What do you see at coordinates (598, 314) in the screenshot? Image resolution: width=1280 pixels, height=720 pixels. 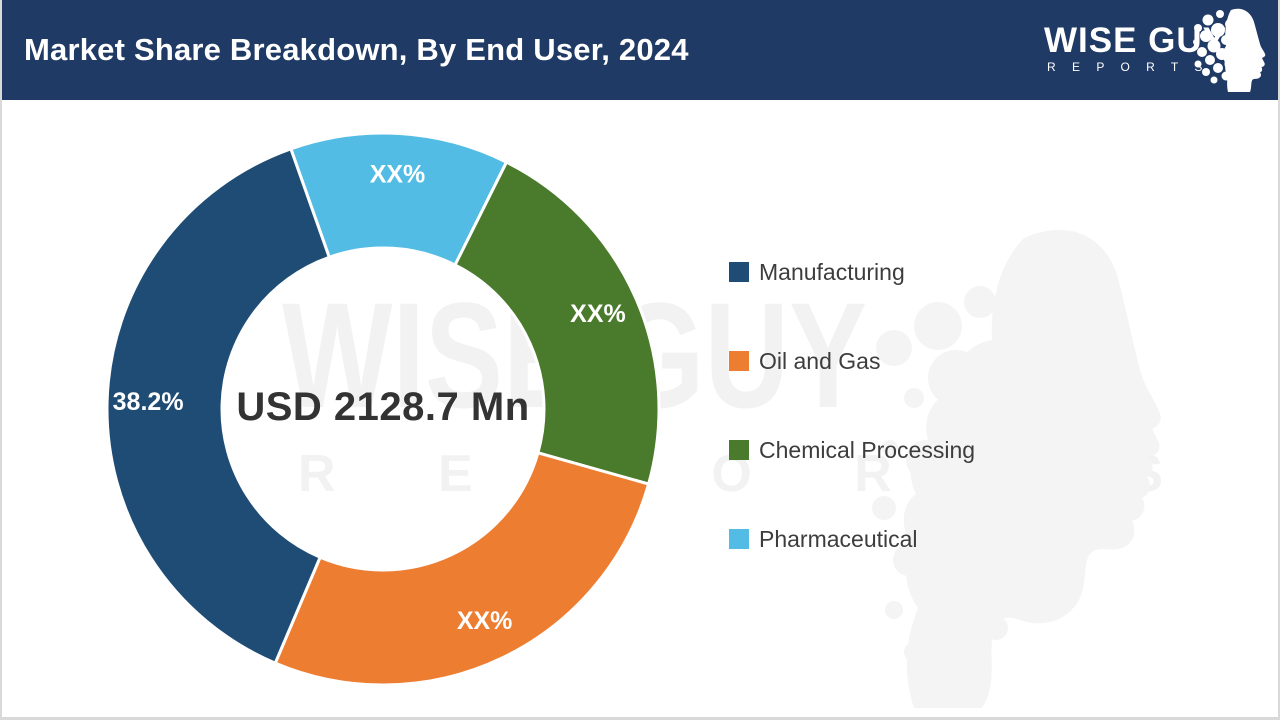 I see `segment-label-chemical-processing: XX%` at bounding box center [598, 314].